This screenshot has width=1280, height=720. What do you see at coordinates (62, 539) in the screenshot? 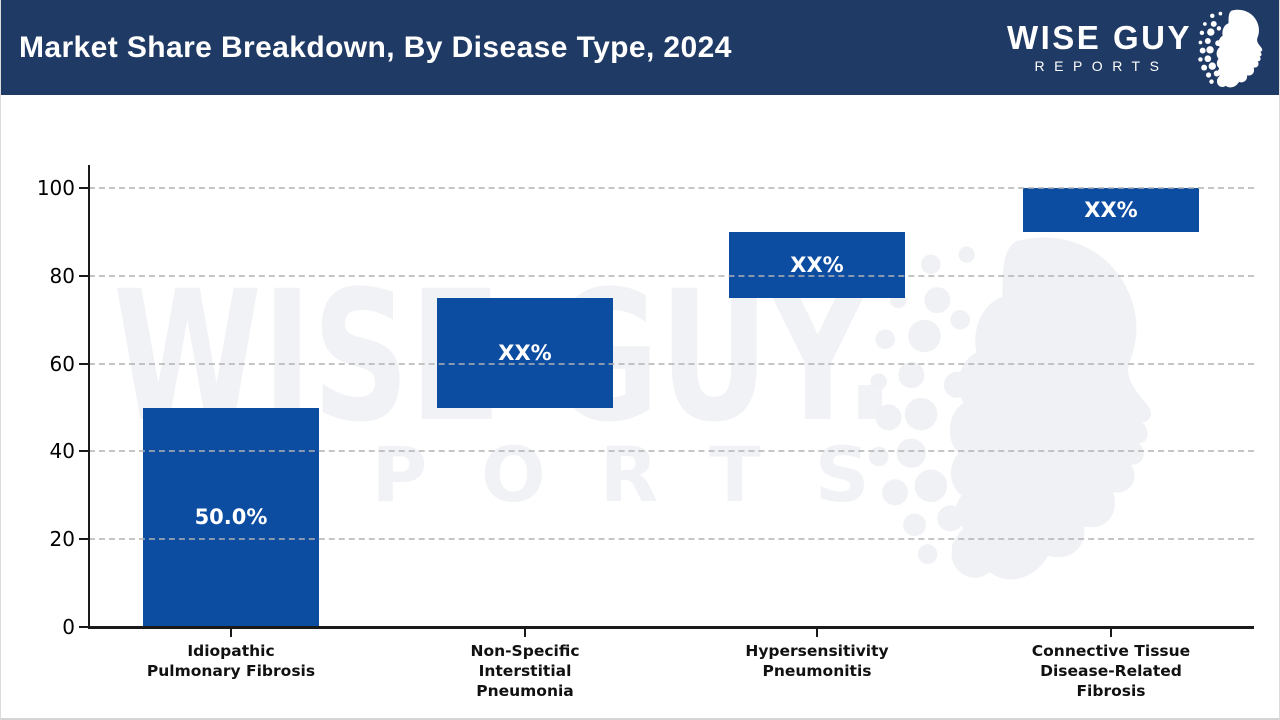
I see `y-axis-label-20: 20` at bounding box center [62, 539].